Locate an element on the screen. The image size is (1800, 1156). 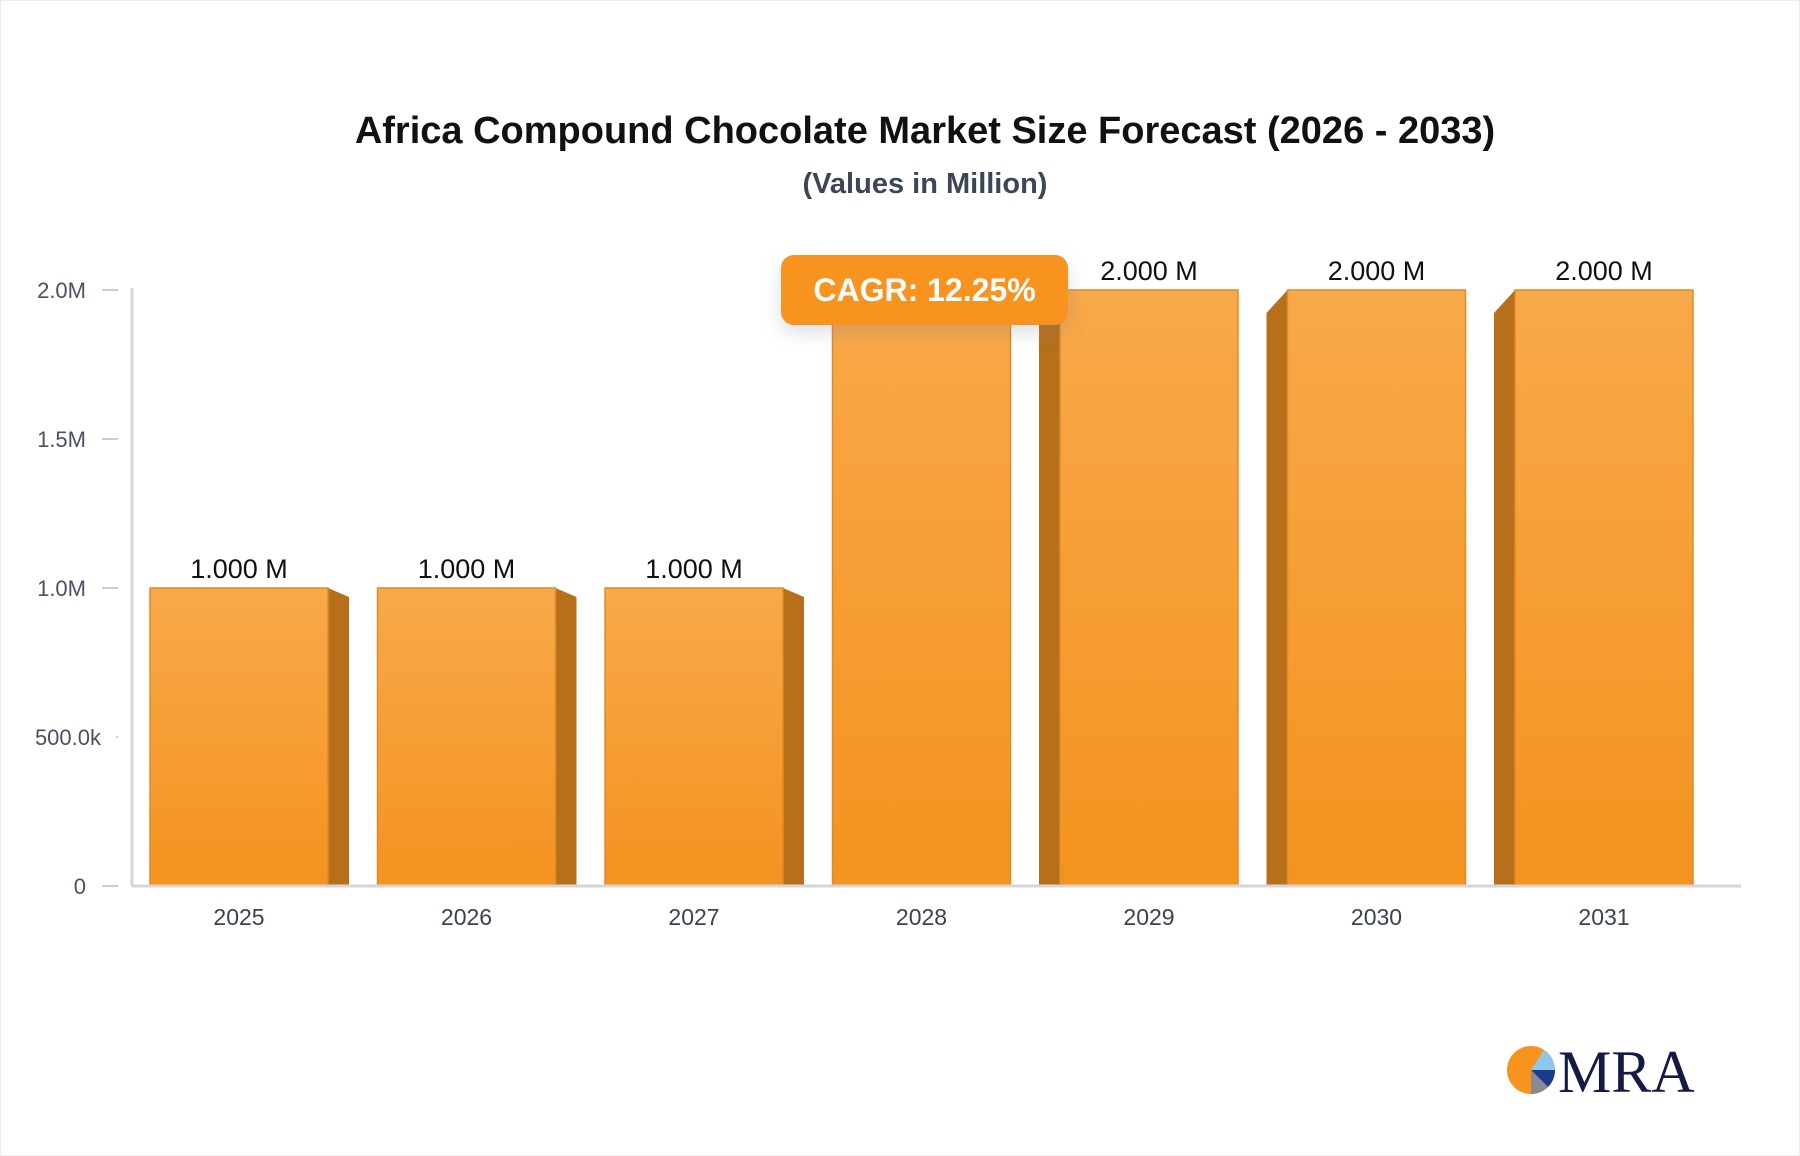
mra-logo: MRA is located at coordinates (1601, 1070).